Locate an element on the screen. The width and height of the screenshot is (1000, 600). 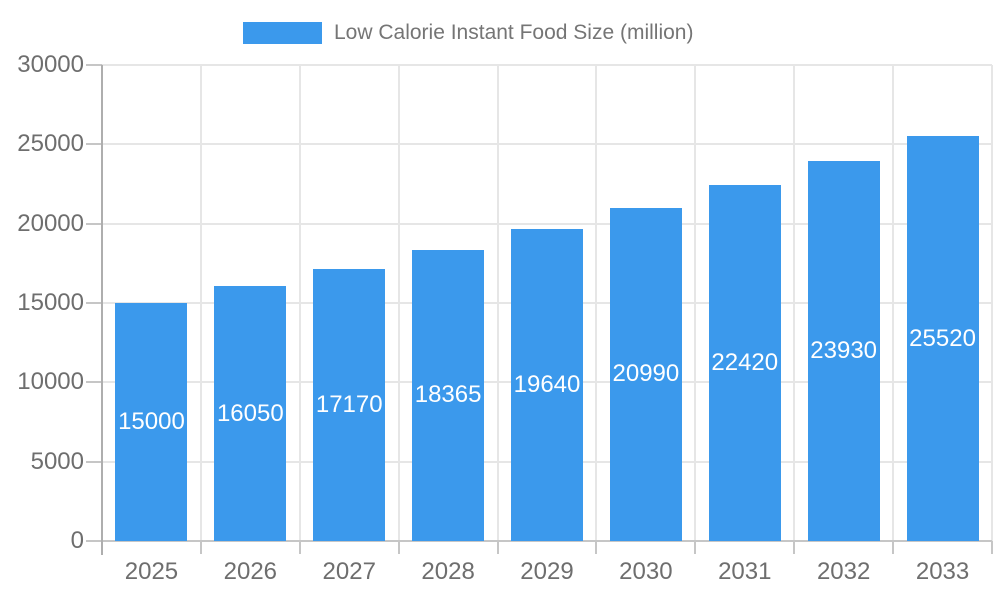
bar: 23930 is located at coordinates (843, 351).